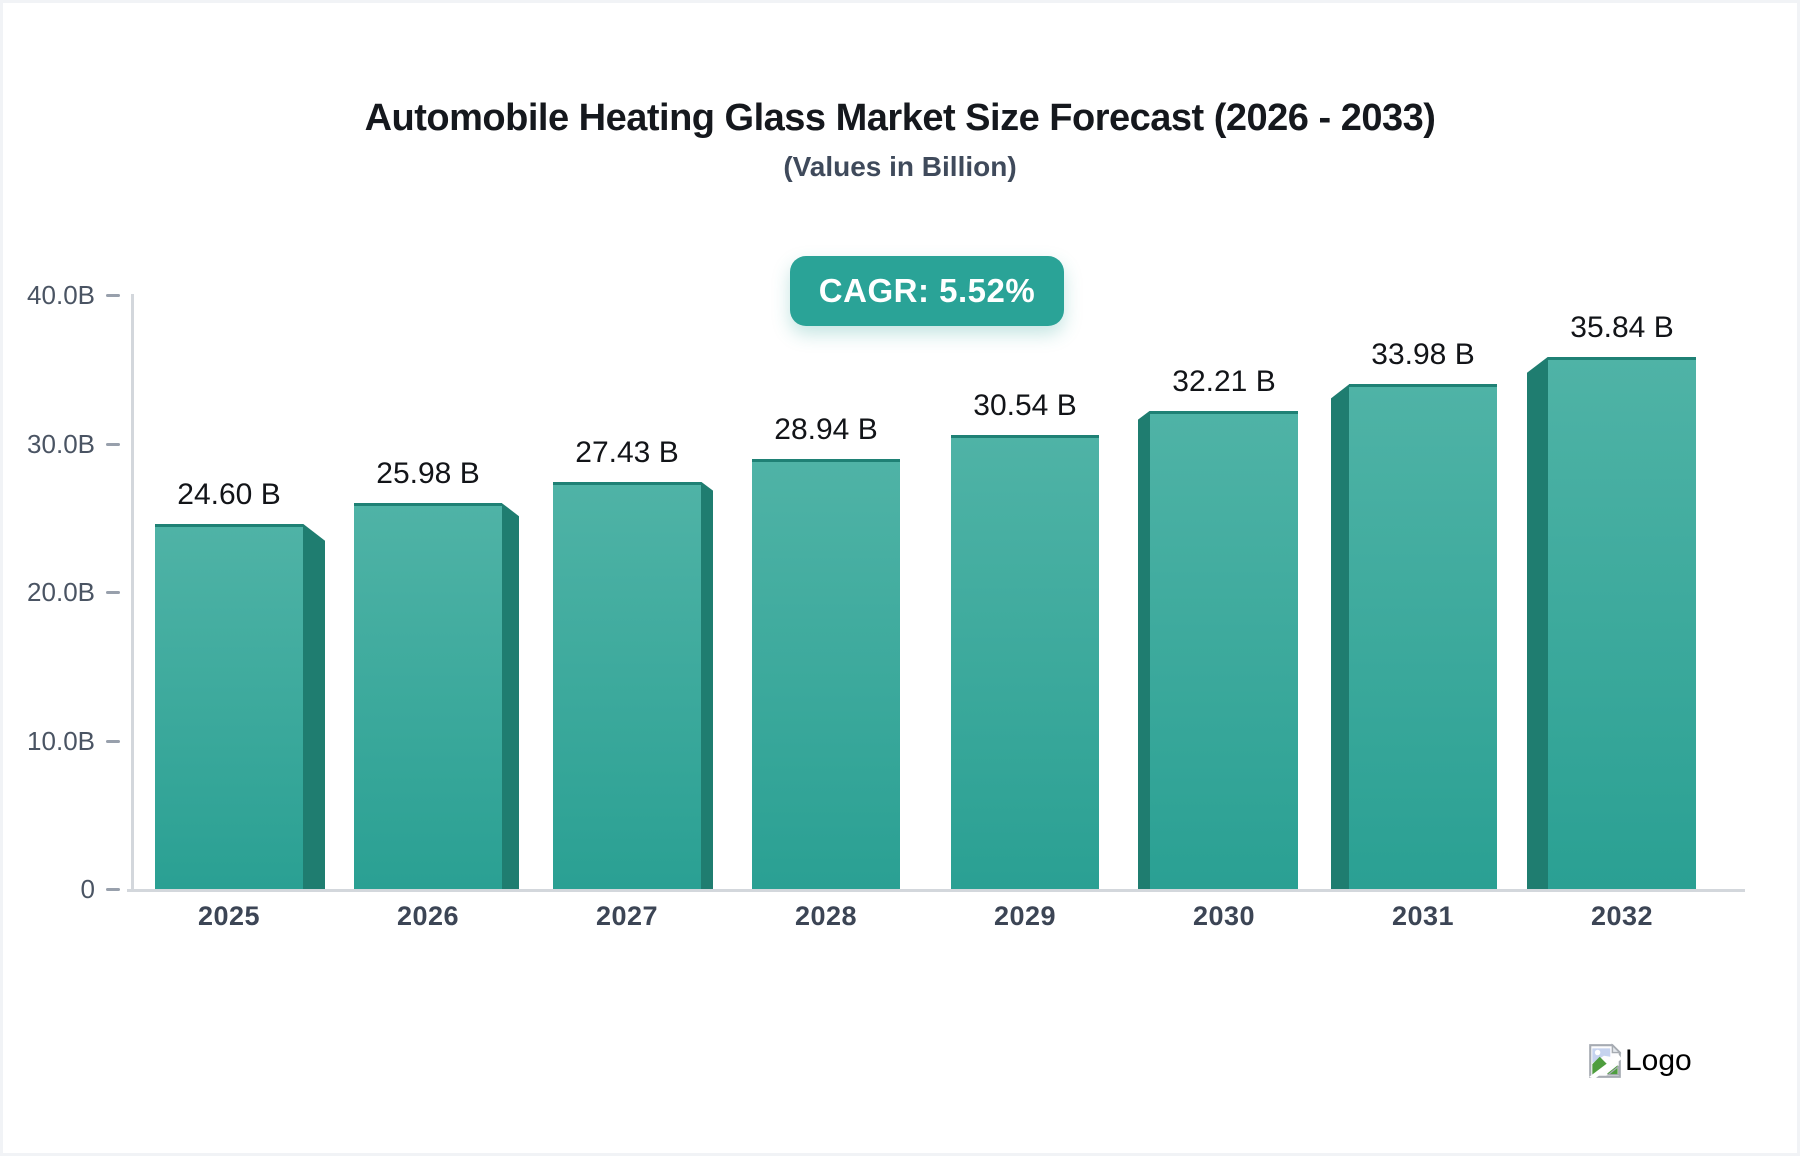  What do you see at coordinates (900, 166) in the screenshot?
I see `page-subtitle: (Values in Billion)` at bounding box center [900, 166].